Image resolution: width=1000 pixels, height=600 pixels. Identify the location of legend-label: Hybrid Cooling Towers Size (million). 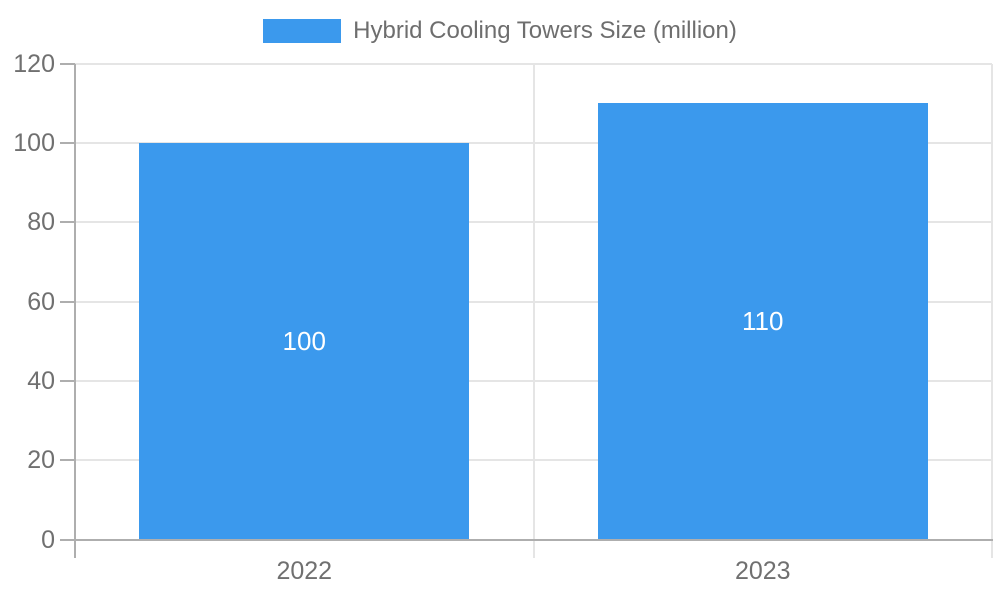
(545, 30).